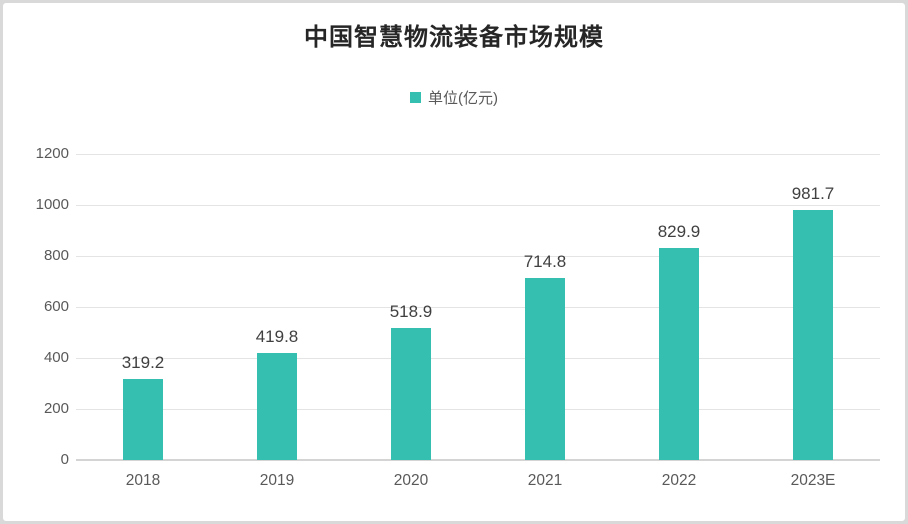 This screenshot has height=524, width=908. I want to click on y-tick-label: 600, so click(56, 306).